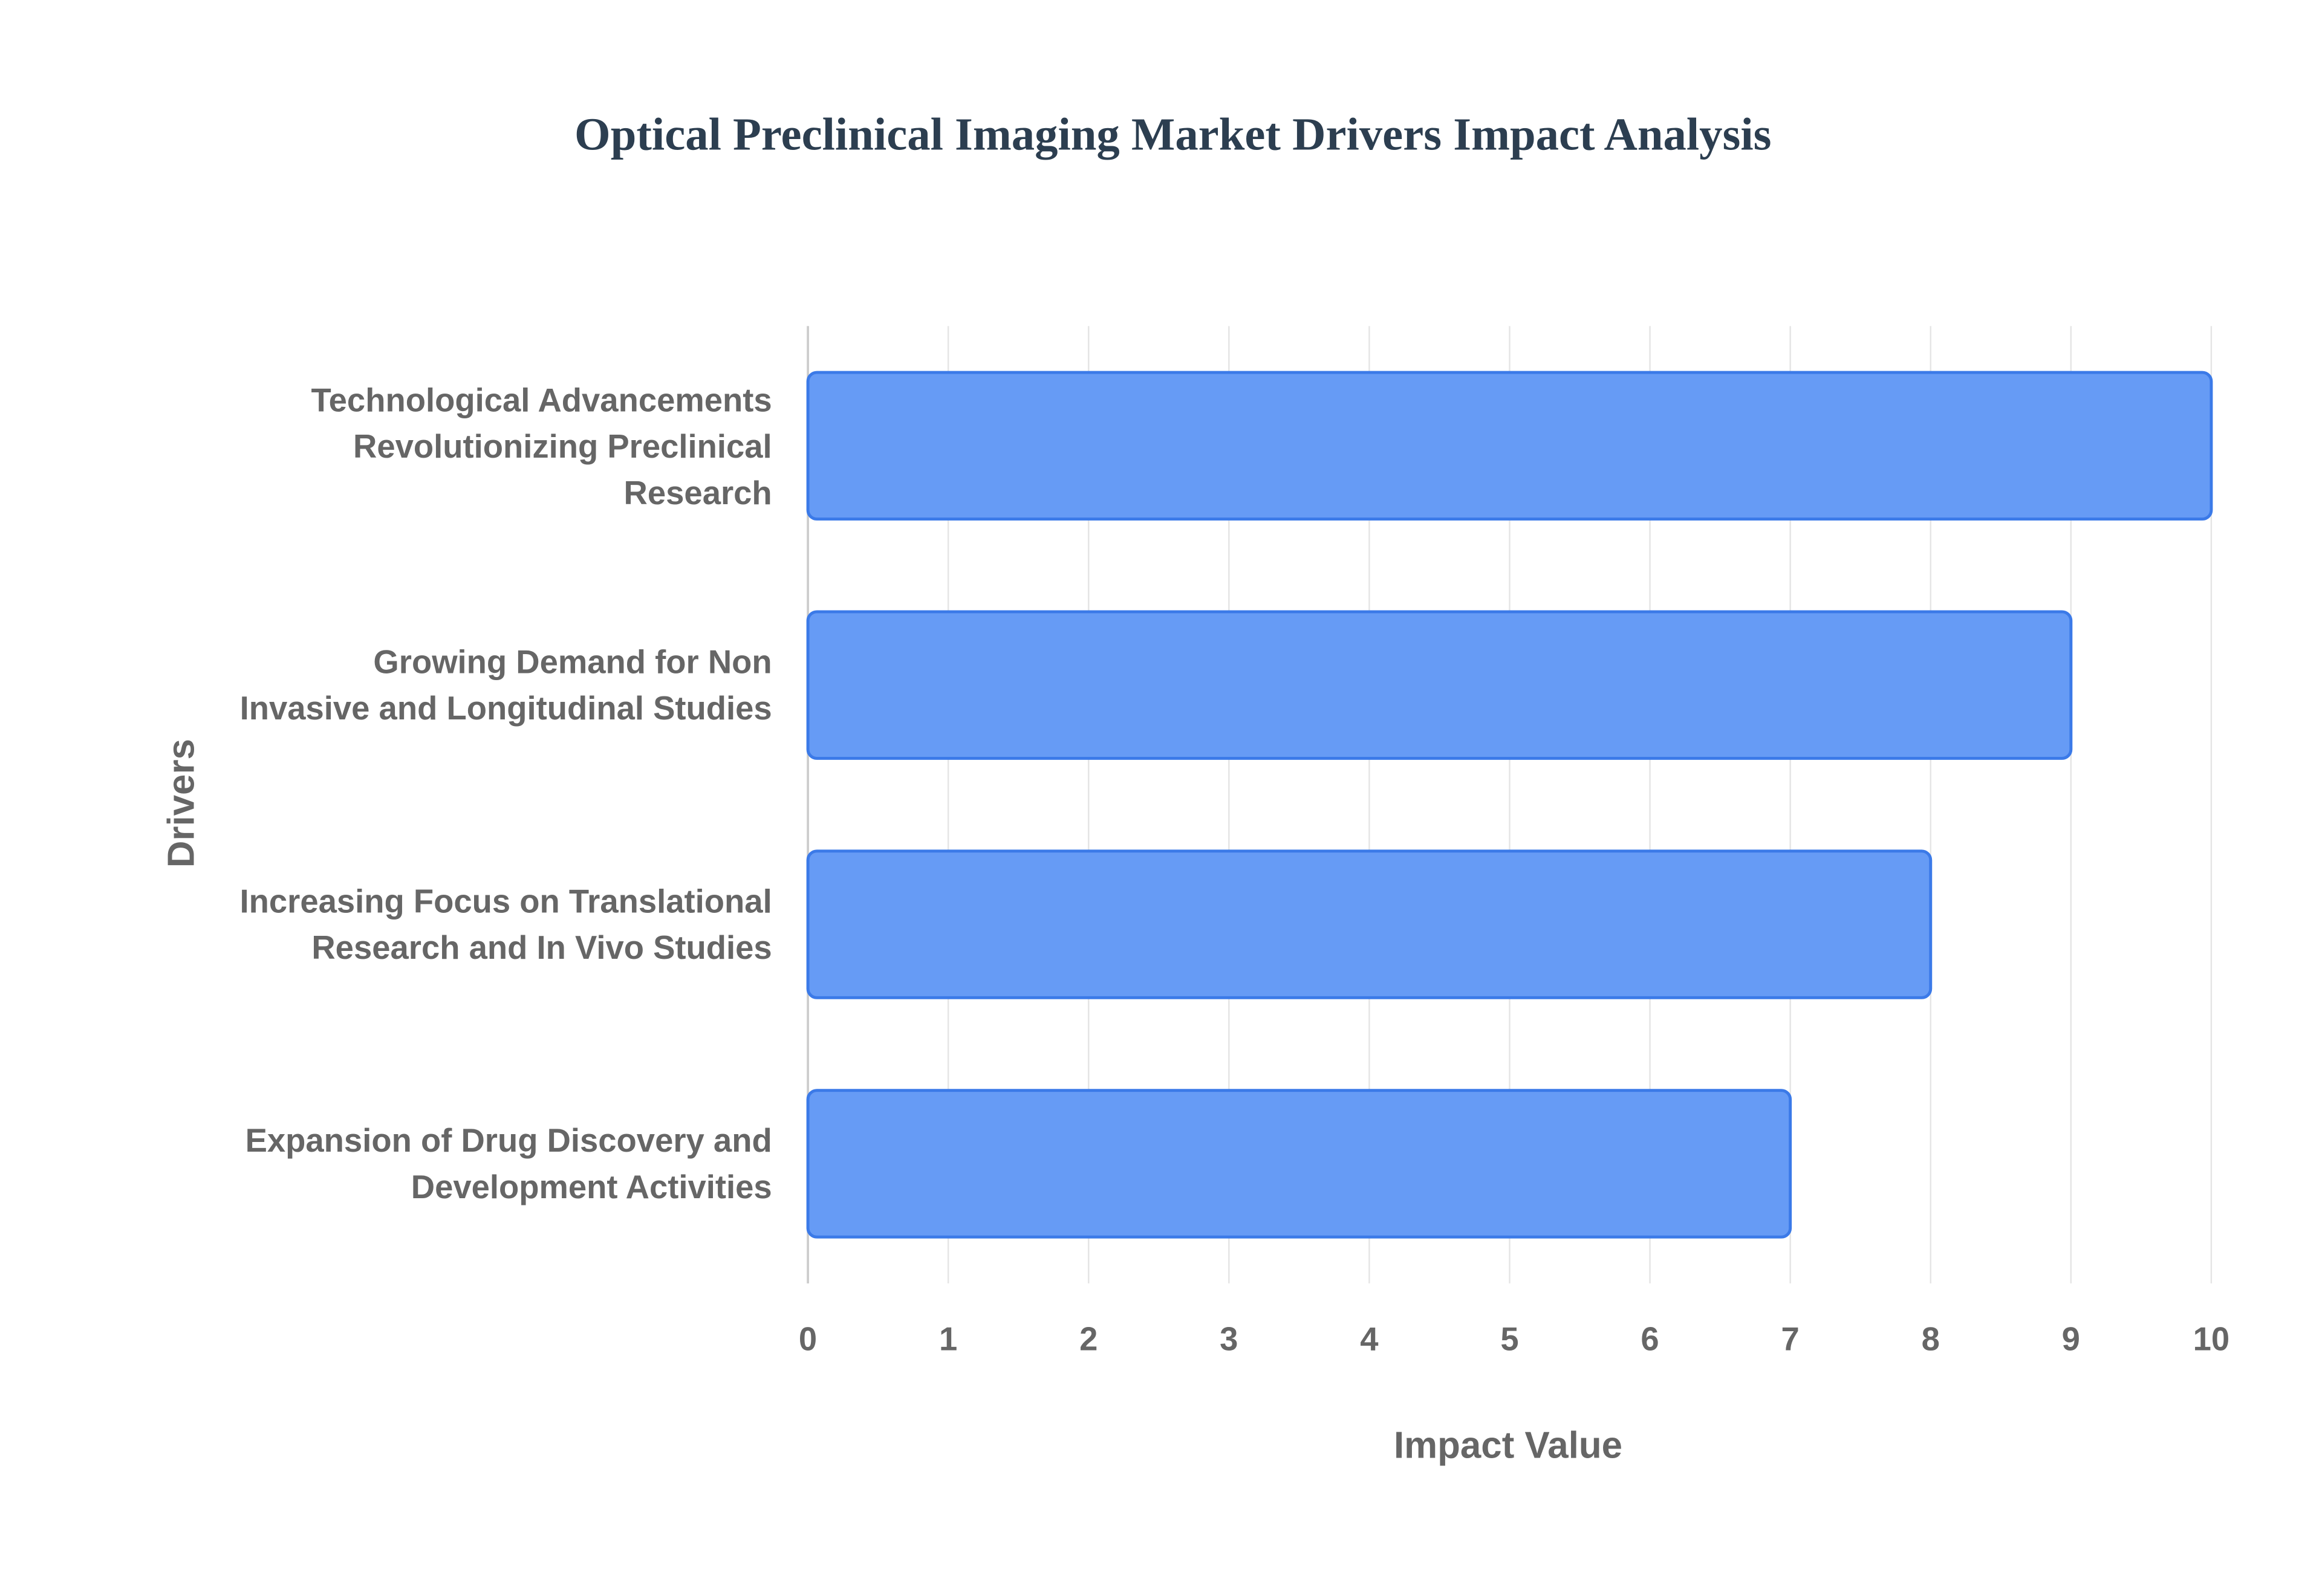 This screenshot has width=2322, height=1596. Describe the element at coordinates (1229, 1339) in the screenshot. I see `x-tick-label: 3` at that location.